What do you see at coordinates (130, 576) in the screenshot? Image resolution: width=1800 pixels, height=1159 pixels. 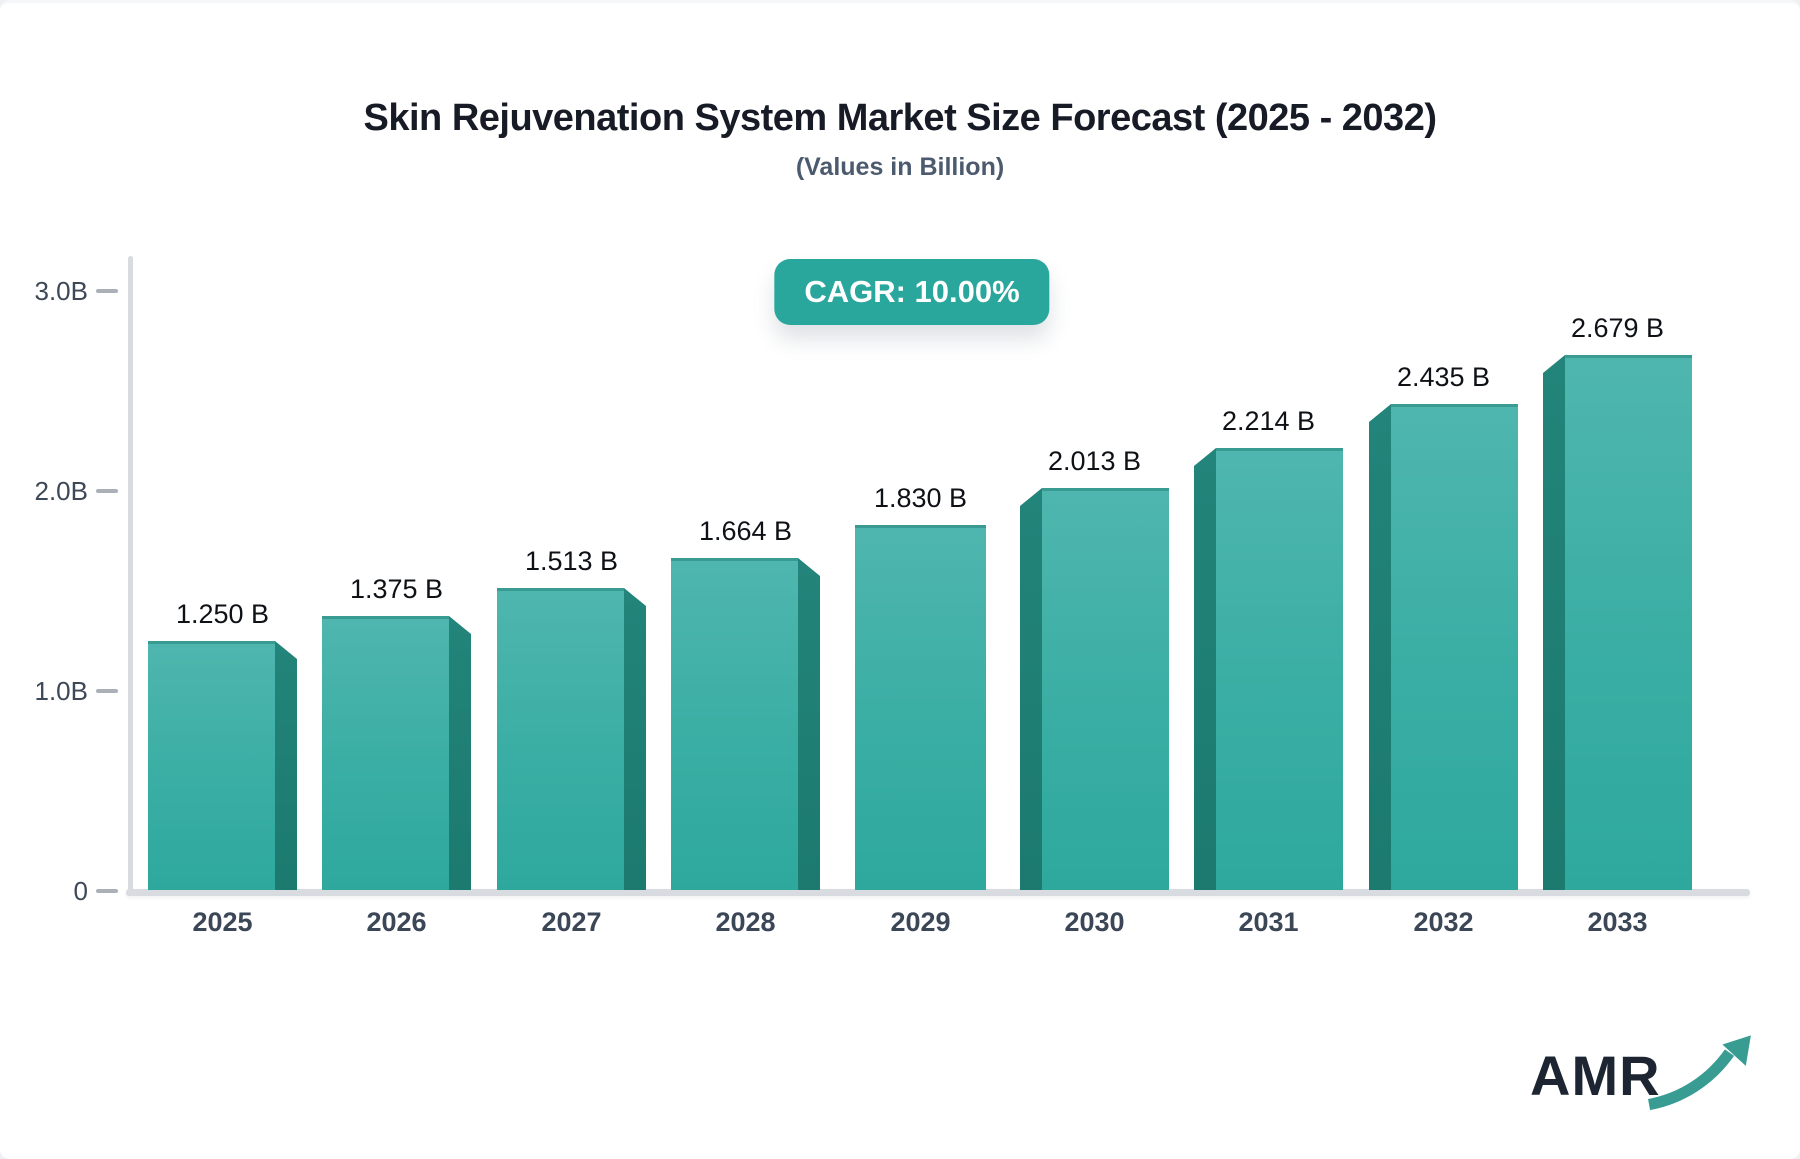 I see `y-axis-line` at bounding box center [130, 576].